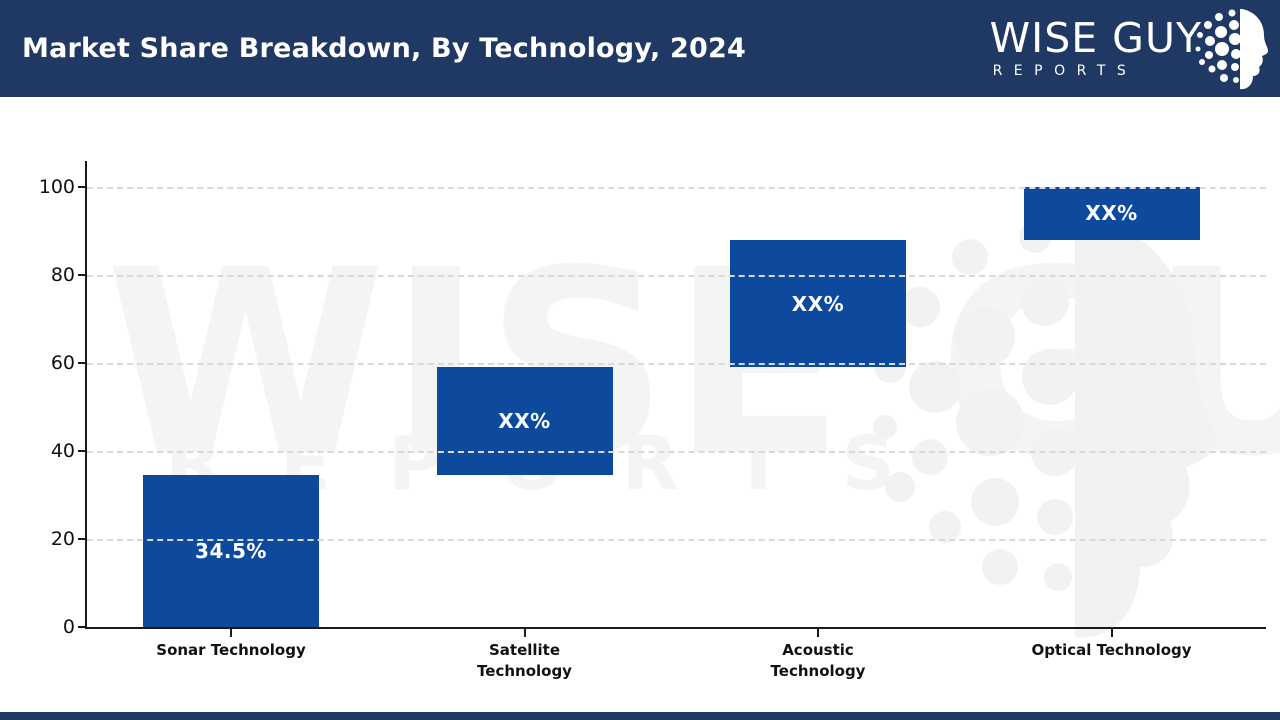  Describe the element at coordinates (524, 650) in the screenshot. I see `category-label-line: Satellite` at that location.